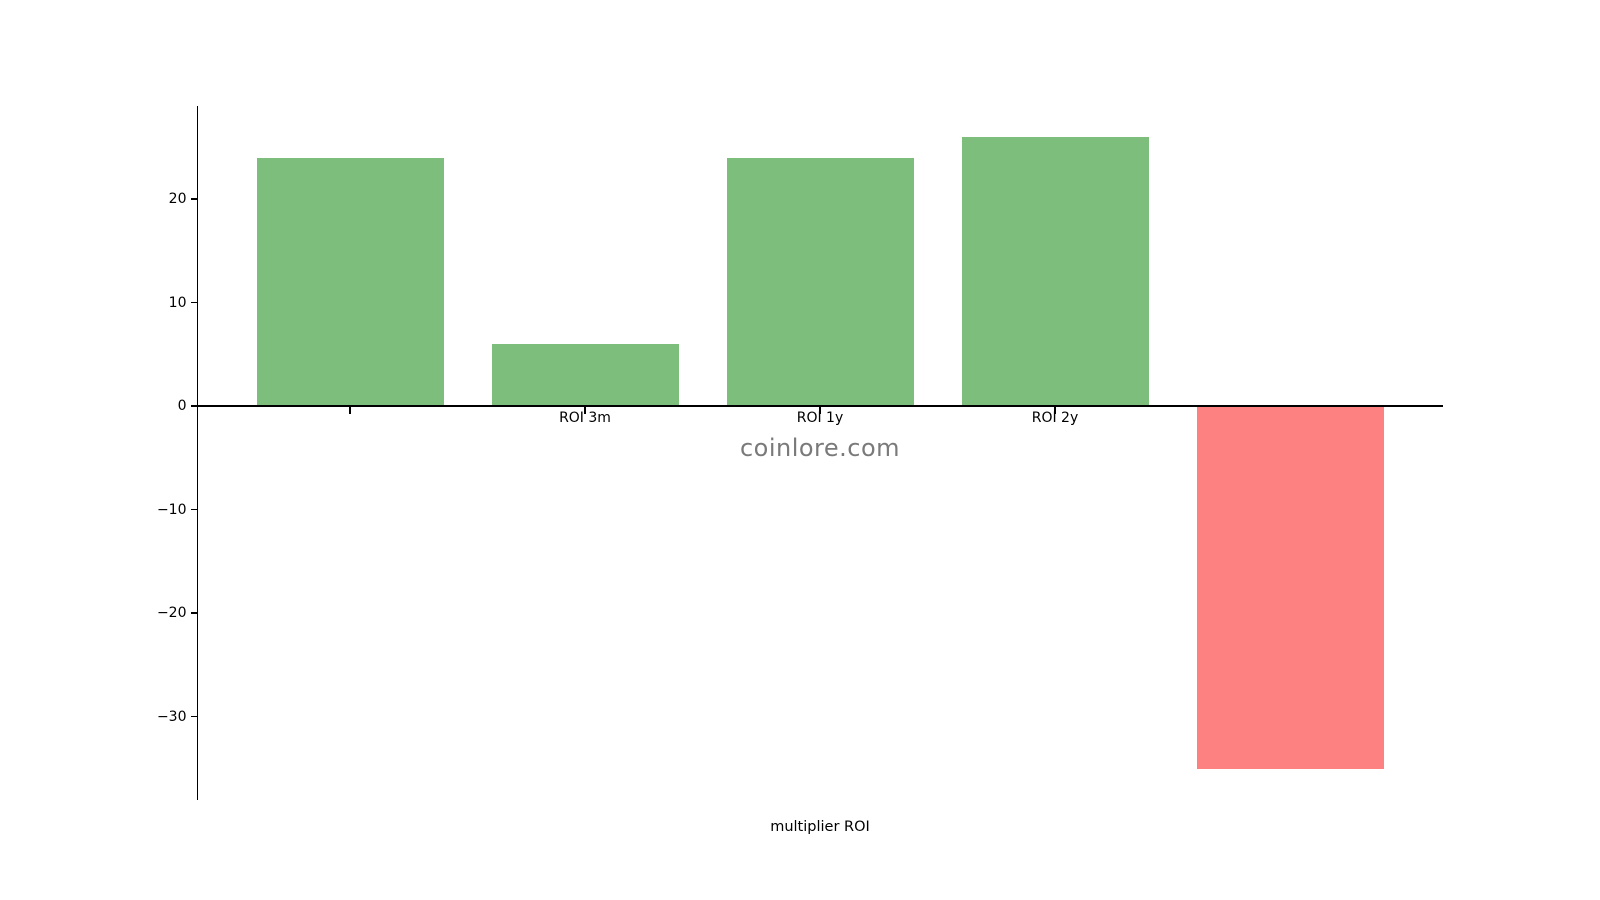 Image resolution: width=1600 pixels, height=900 pixels. What do you see at coordinates (177, 199) in the screenshot?
I see `y-tick-label: 20` at bounding box center [177, 199].